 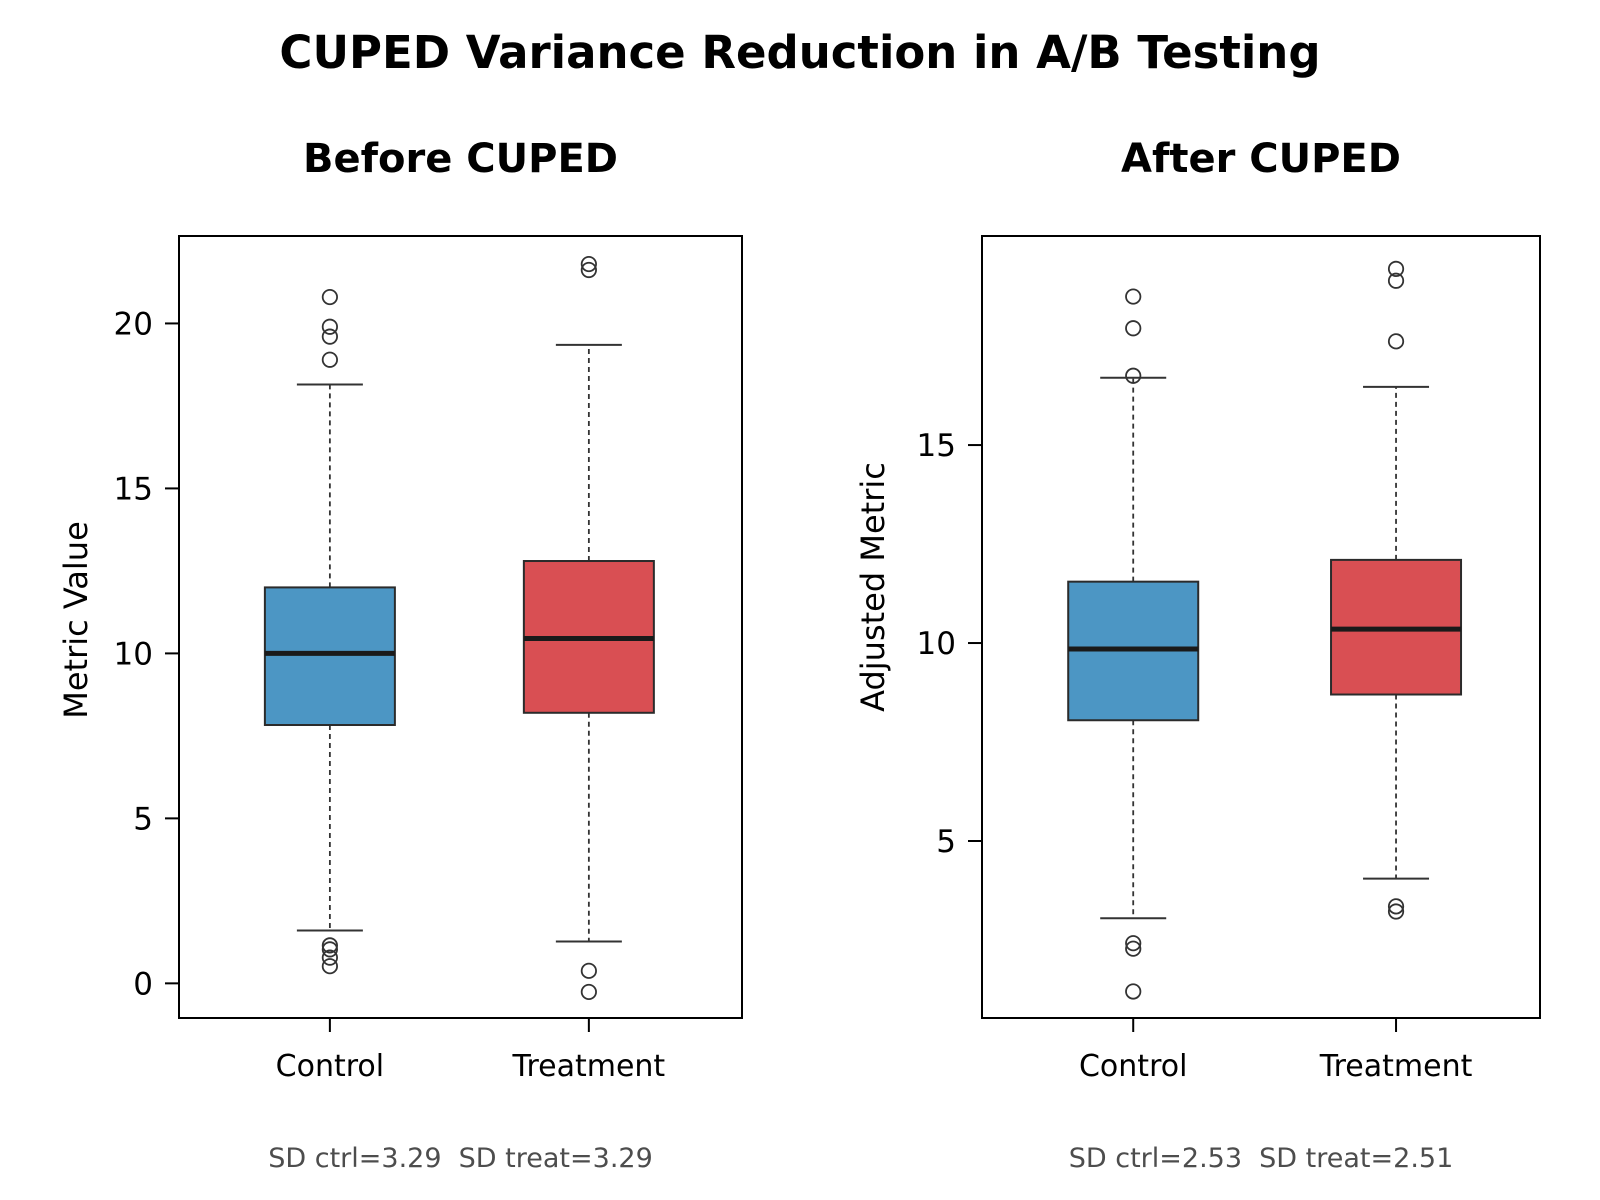 I want to click on y-tick-label: 0, so click(x=143, y=984).